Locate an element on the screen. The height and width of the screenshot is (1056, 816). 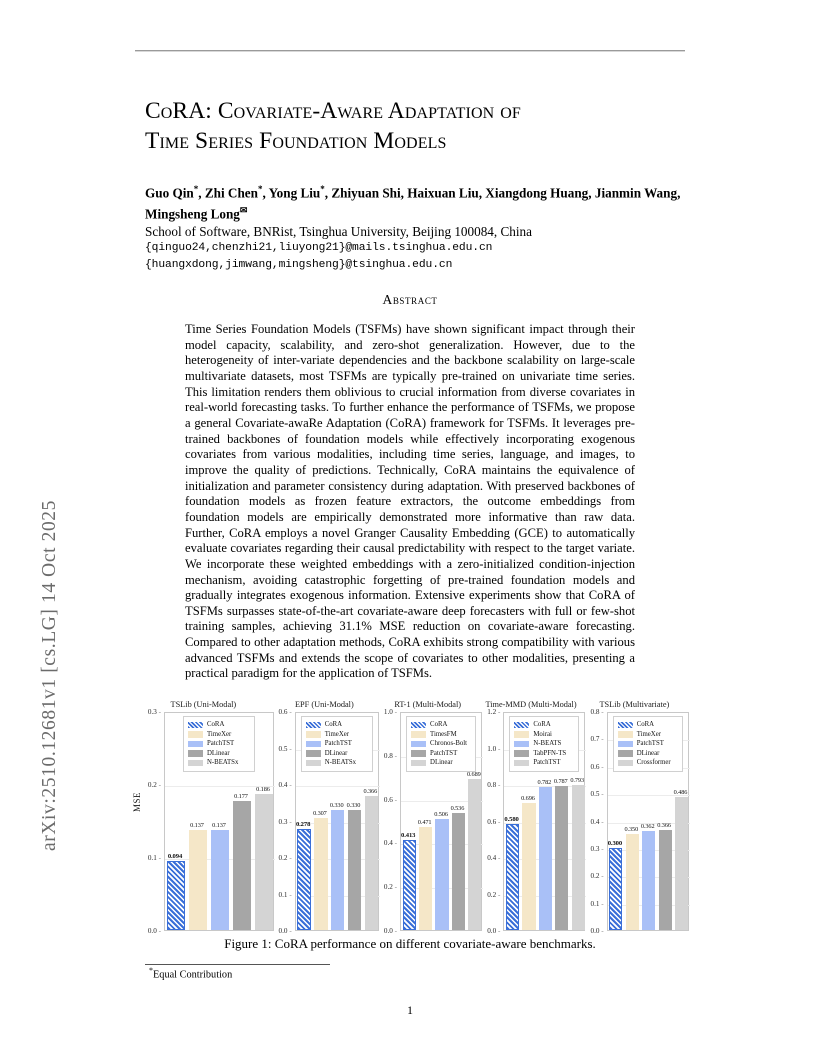
chart-legend: CoRA TimeXer PatchTST DLinear N-BEATSx is located at coordinates (219, 744).